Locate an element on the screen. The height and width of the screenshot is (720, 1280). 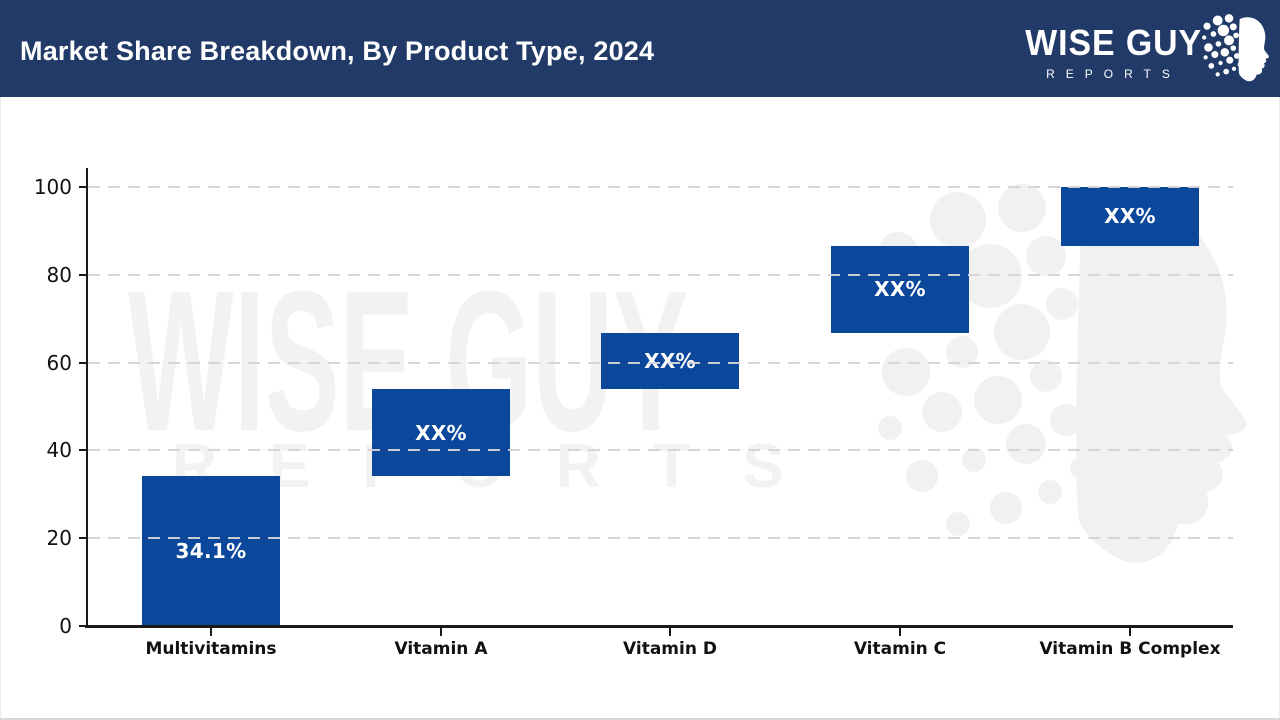
y-axis-line is located at coordinates (87, 398).